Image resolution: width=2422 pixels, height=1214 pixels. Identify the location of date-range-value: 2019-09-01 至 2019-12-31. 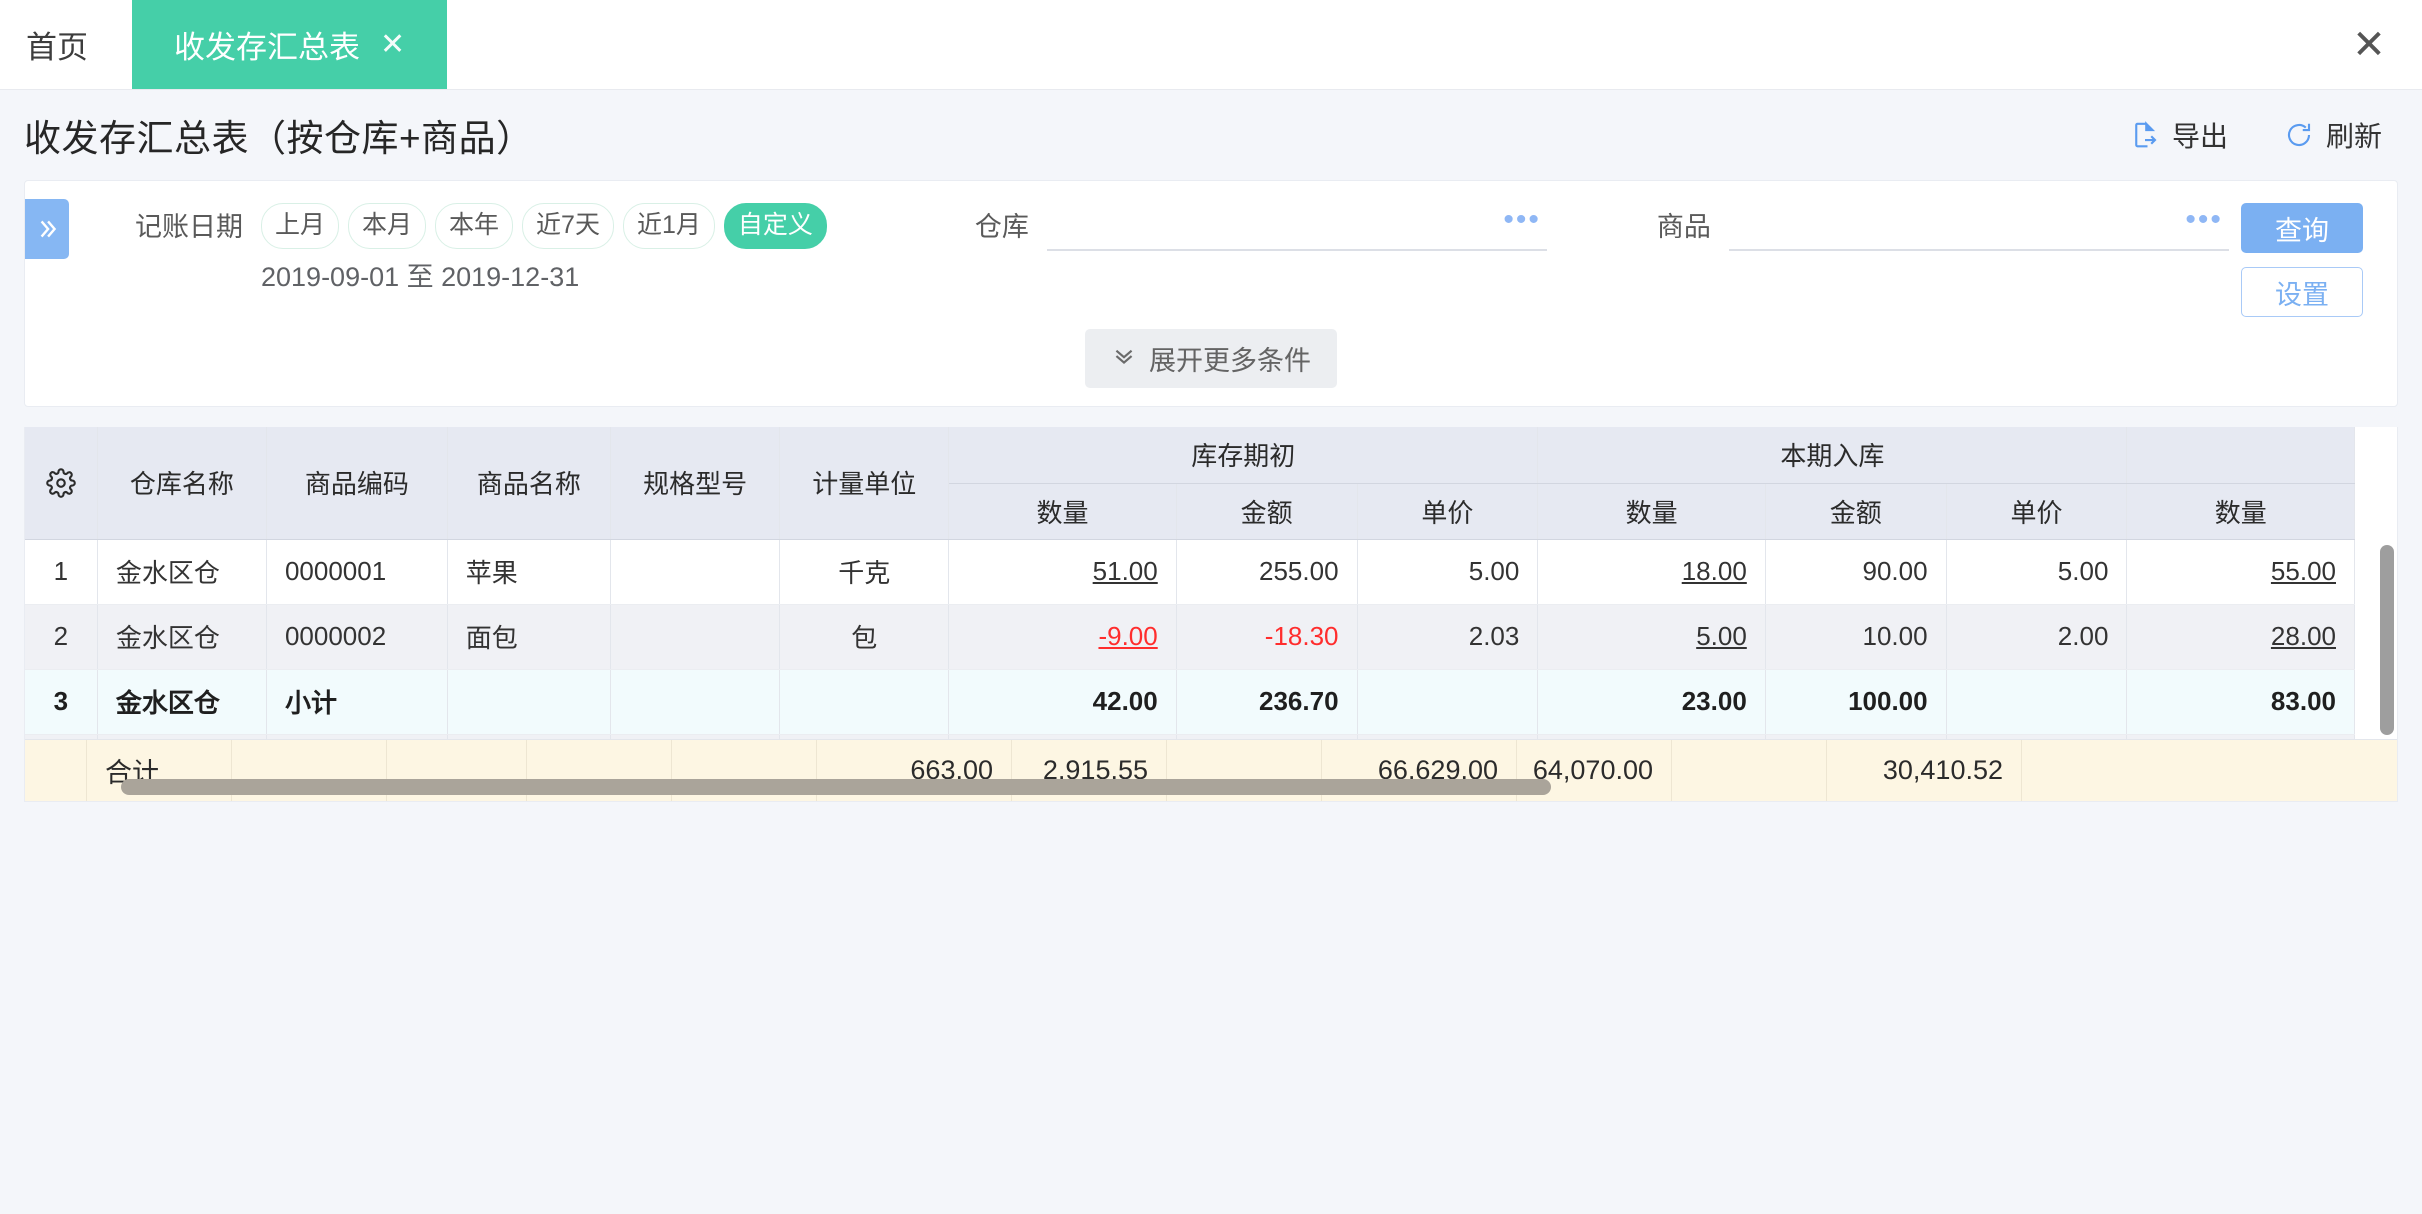
(420, 276).